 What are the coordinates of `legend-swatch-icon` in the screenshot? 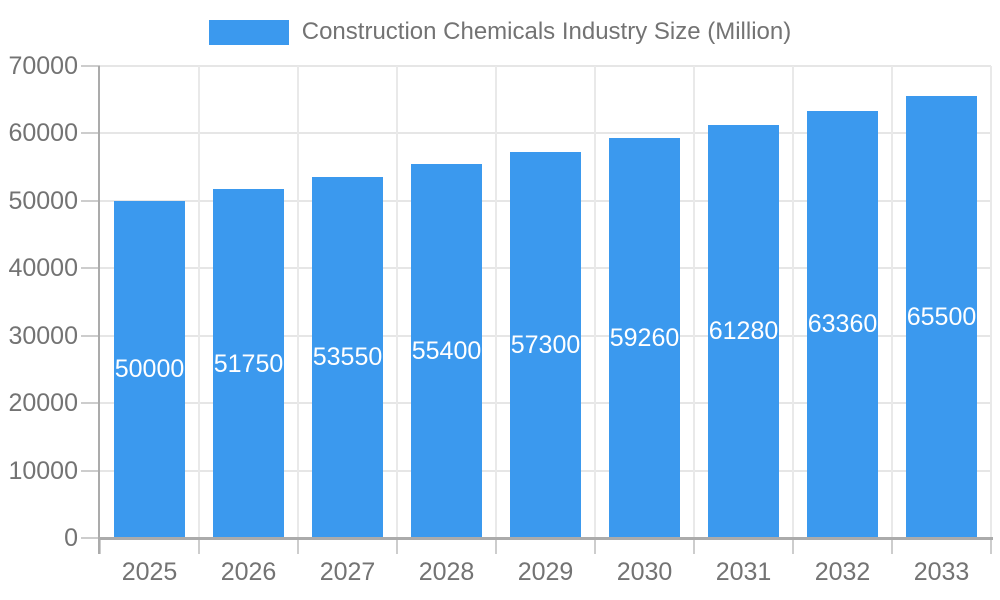 It's located at (248, 32).